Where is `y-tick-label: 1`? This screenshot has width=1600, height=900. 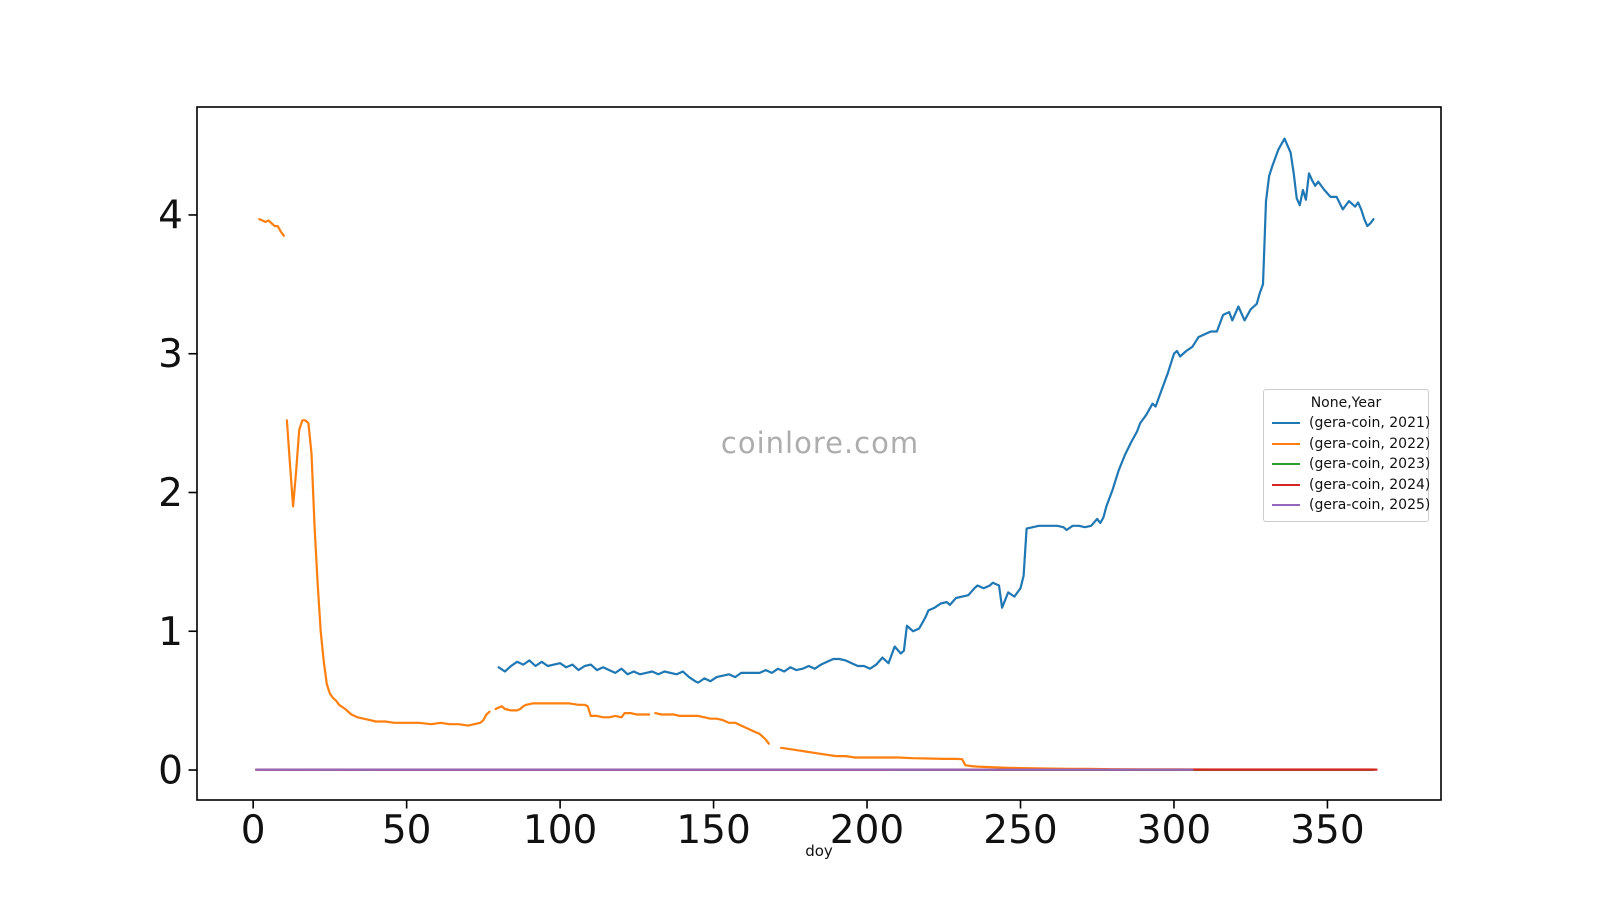 y-tick-label: 1 is located at coordinates (170, 632).